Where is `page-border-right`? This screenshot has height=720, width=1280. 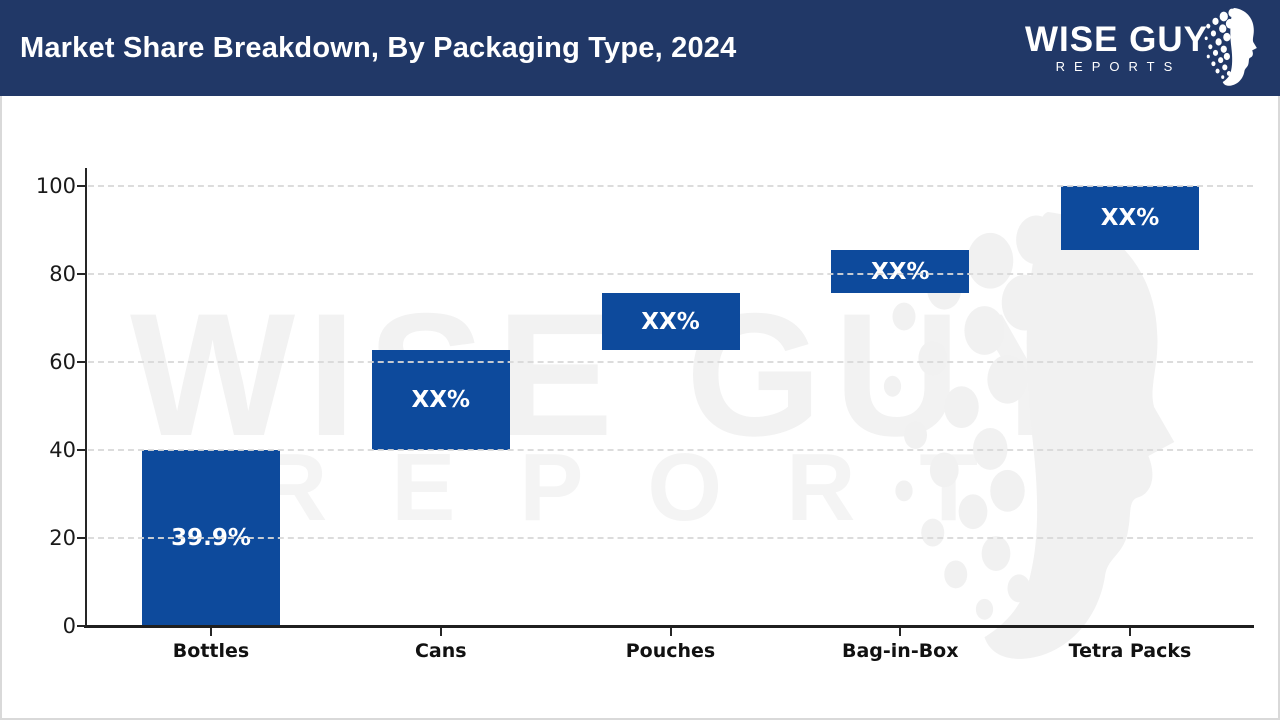
page-border-right is located at coordinates (1279, 408).